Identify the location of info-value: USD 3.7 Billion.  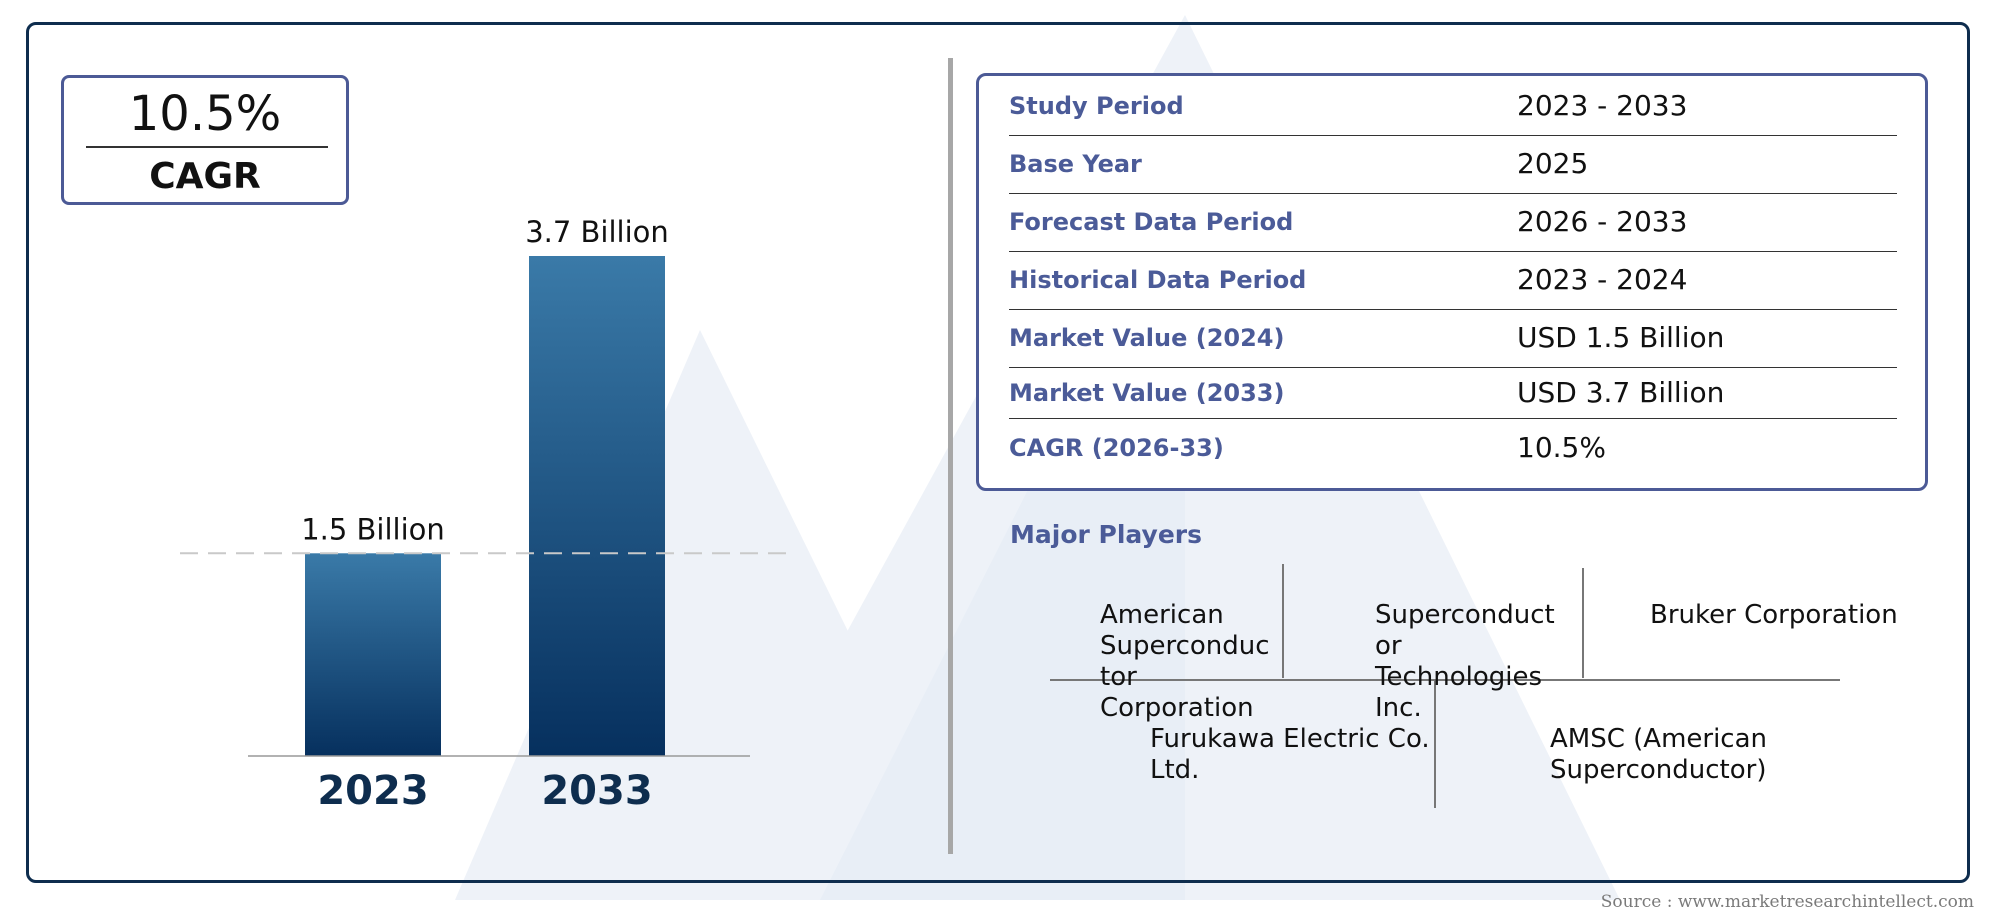
(1621, 392).